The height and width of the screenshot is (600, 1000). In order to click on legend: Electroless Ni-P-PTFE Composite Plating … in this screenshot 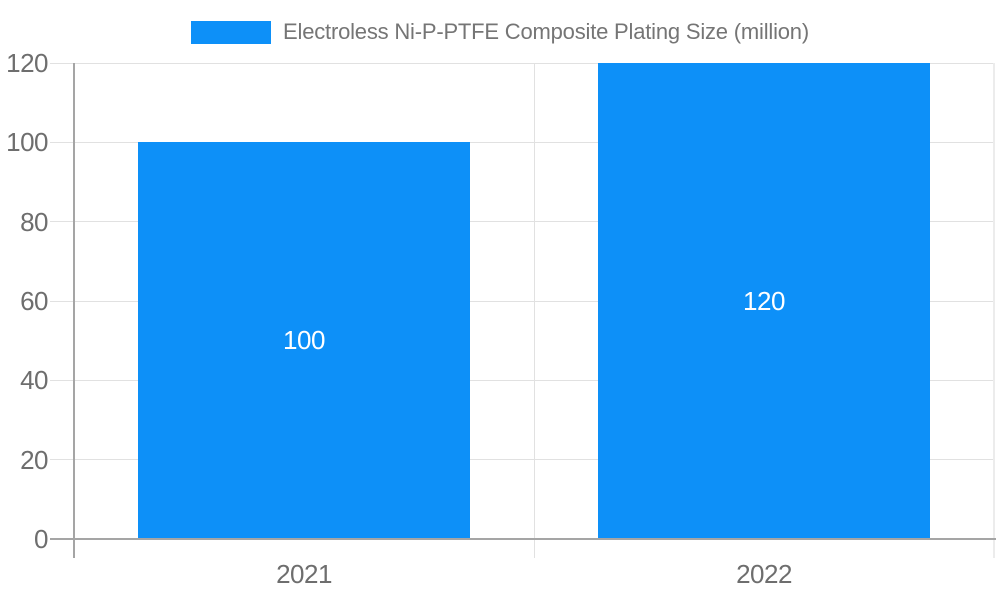, I will do `click(500, 32)`.